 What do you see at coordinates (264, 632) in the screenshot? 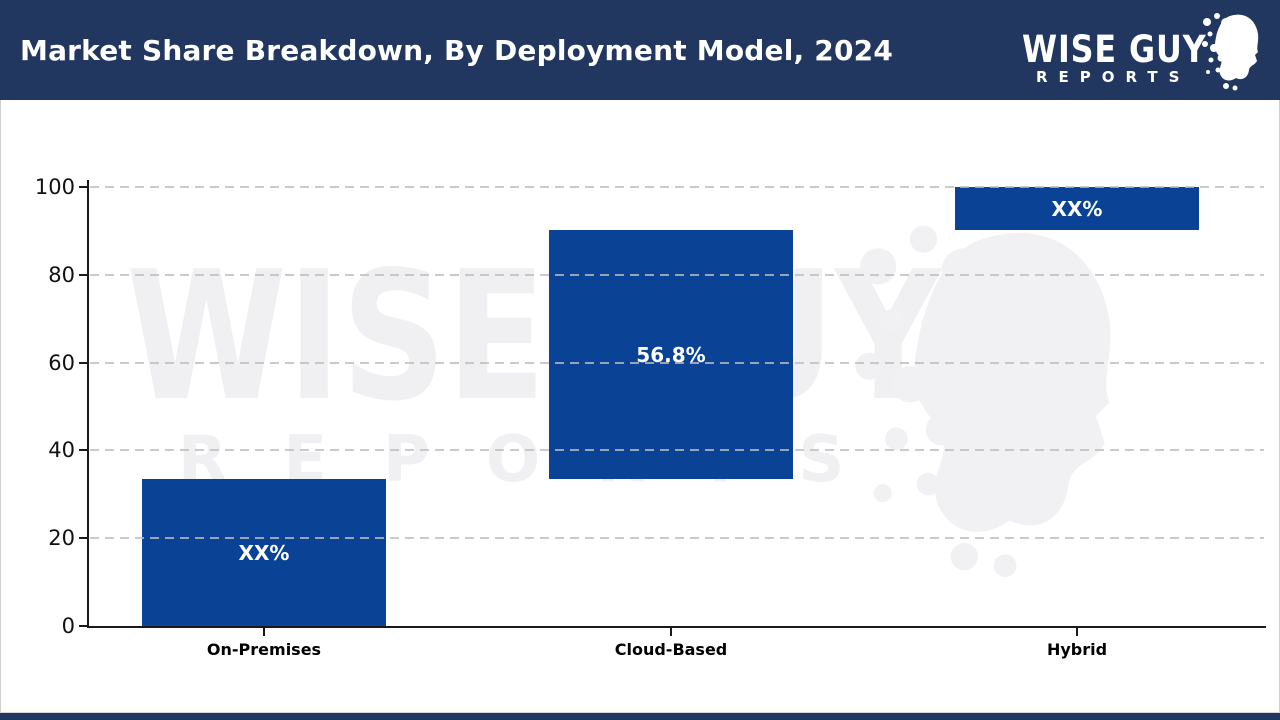
I see `x-tick-On-Premises` at bounding box center [264, 632].